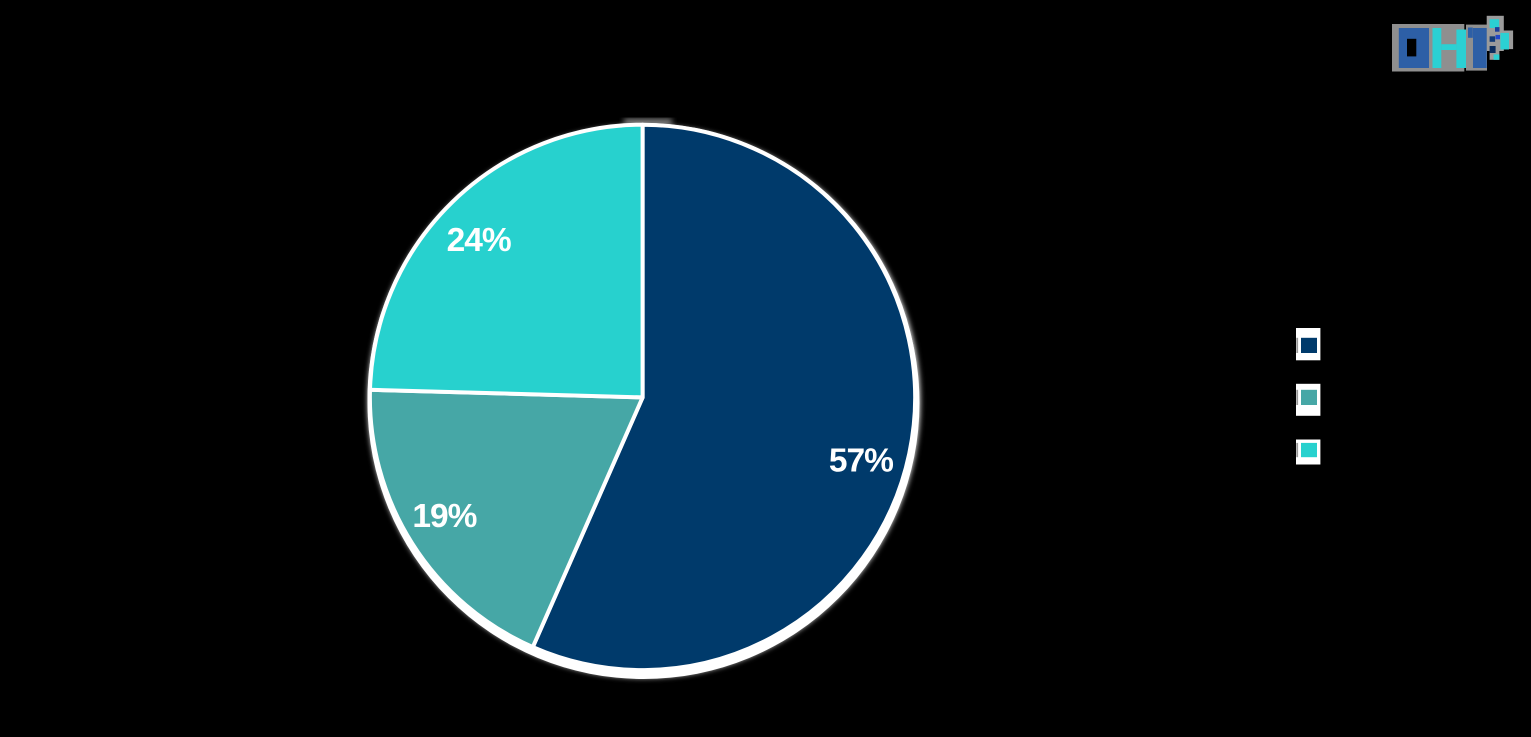 The image size is (1531, 737). I want to click on svg-text: 19%, so click(444, 516).